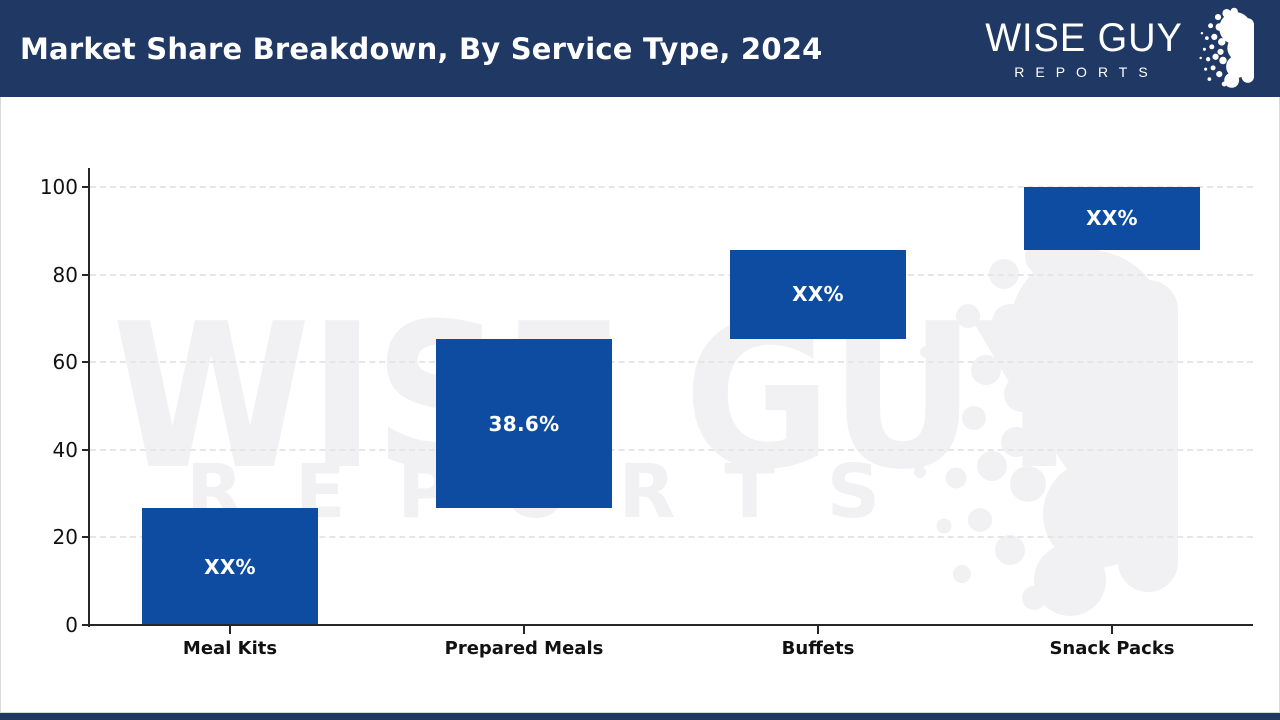  I want to click on y-tick-label: 0, so click(71, 625).